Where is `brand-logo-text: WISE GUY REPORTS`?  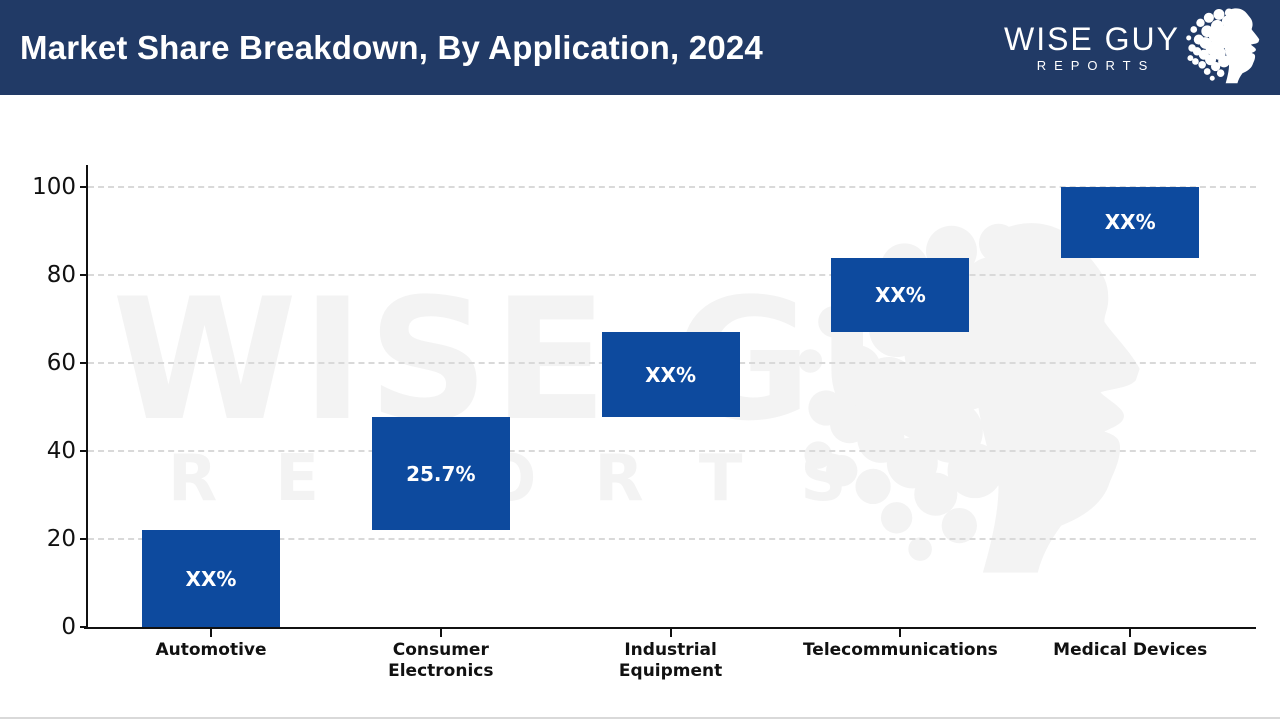 brand-logo-text: WISE GUY REPORTS is located at coordinates (1092, 47).